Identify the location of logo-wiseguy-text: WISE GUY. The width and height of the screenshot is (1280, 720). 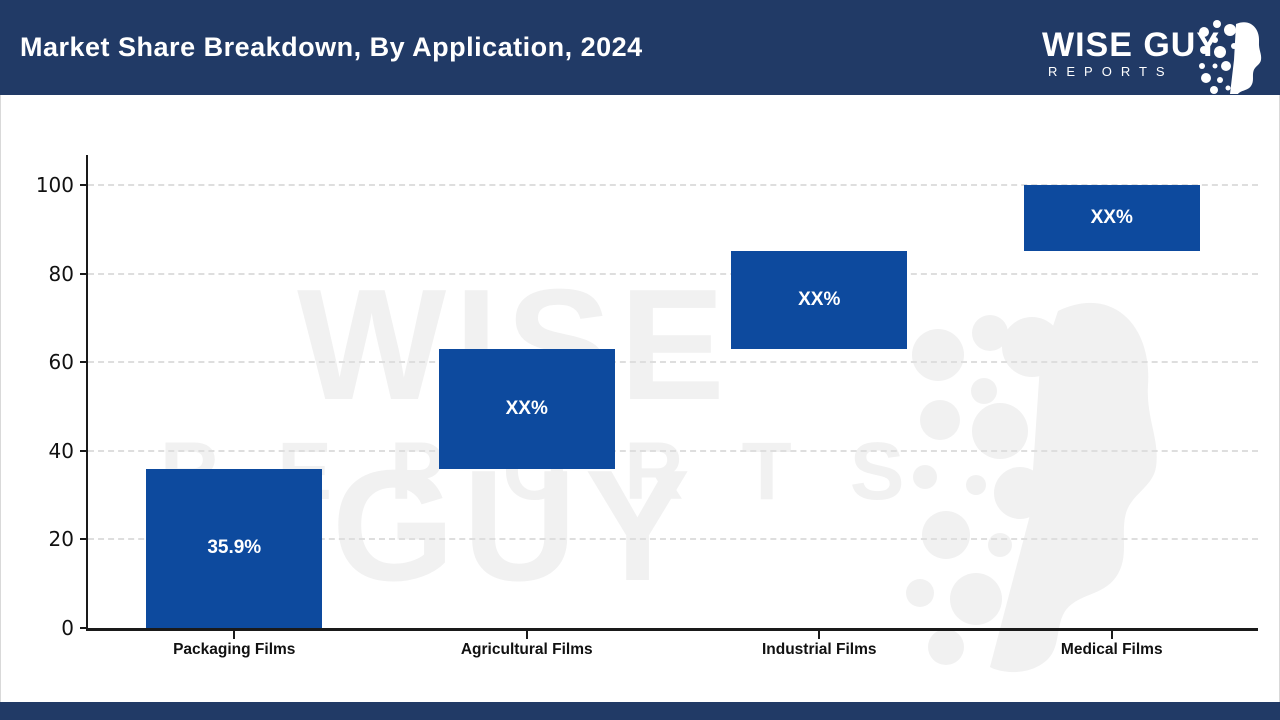
(1131, 45).